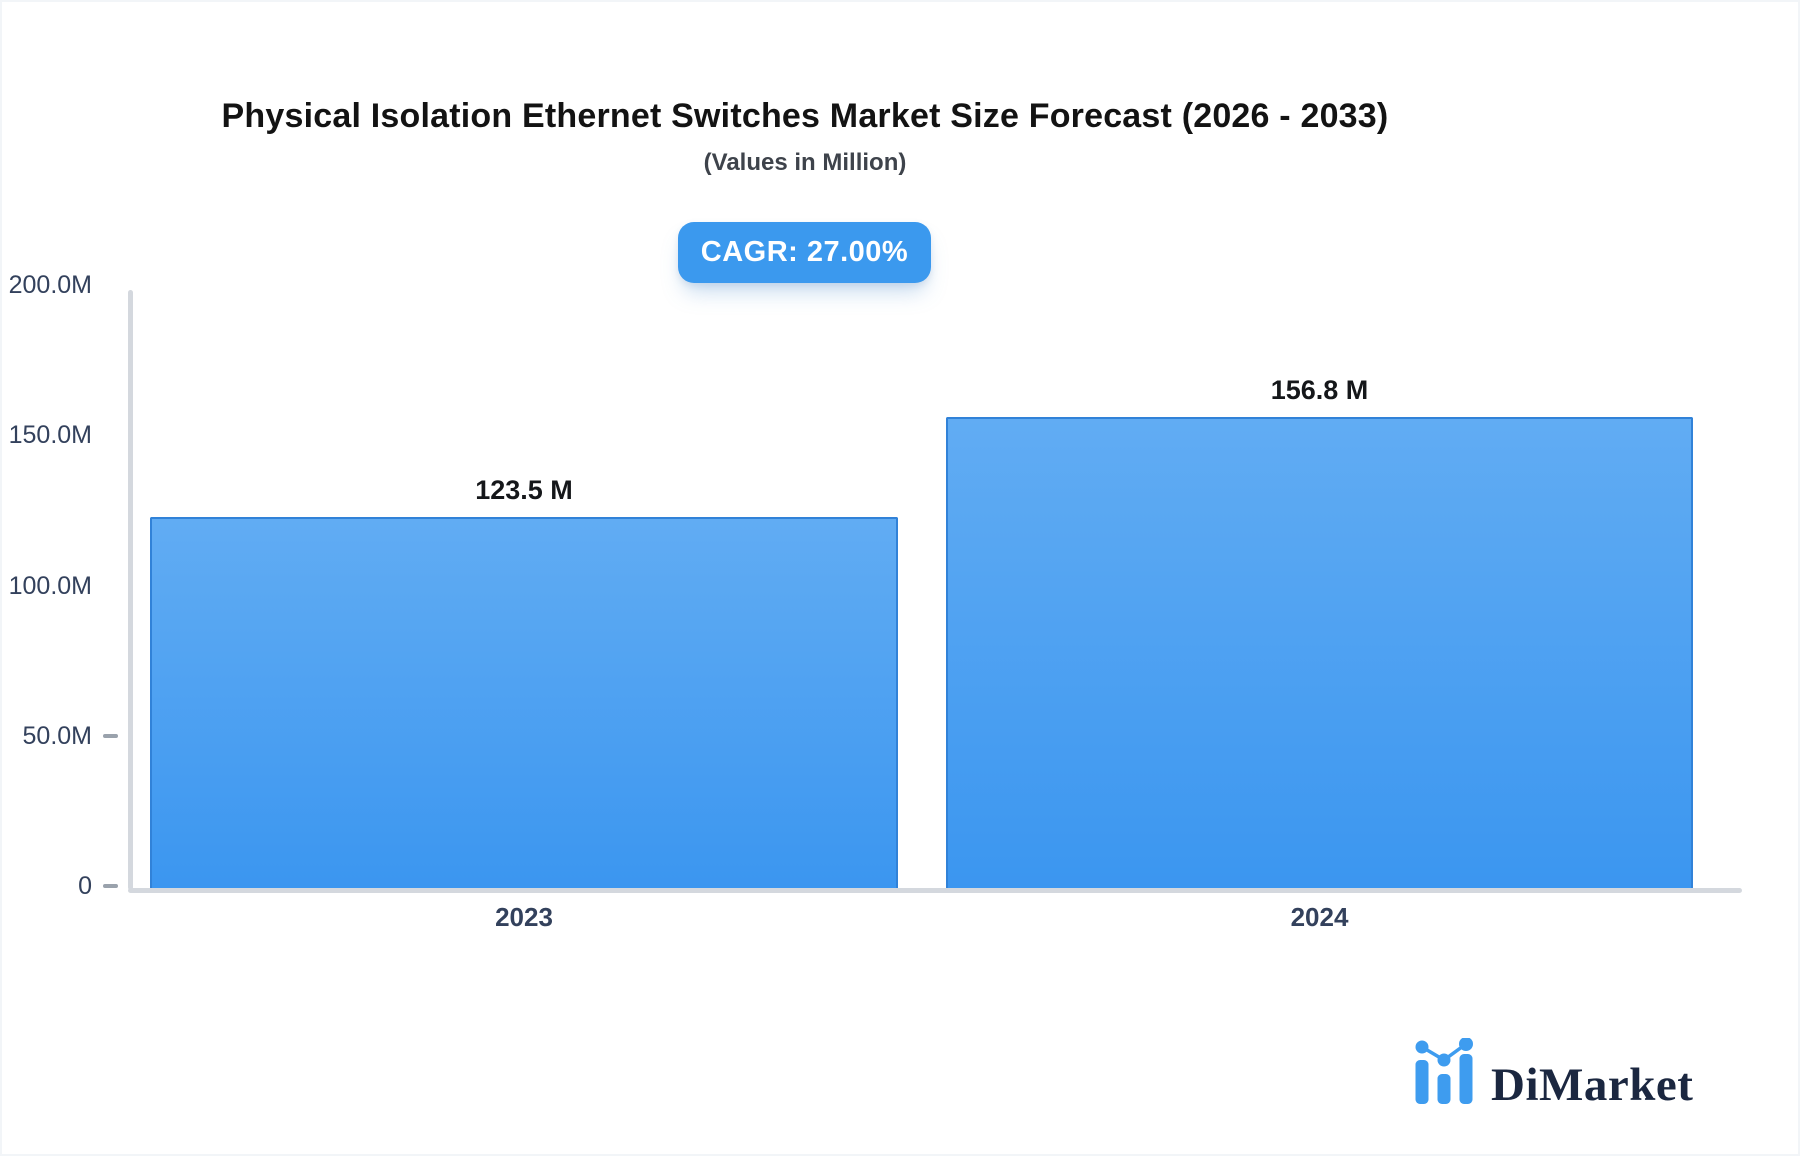 This screenshot has width=1800, height=1156. I want to click on dimarket-logo: DiMarket, so click(1553, 1074).